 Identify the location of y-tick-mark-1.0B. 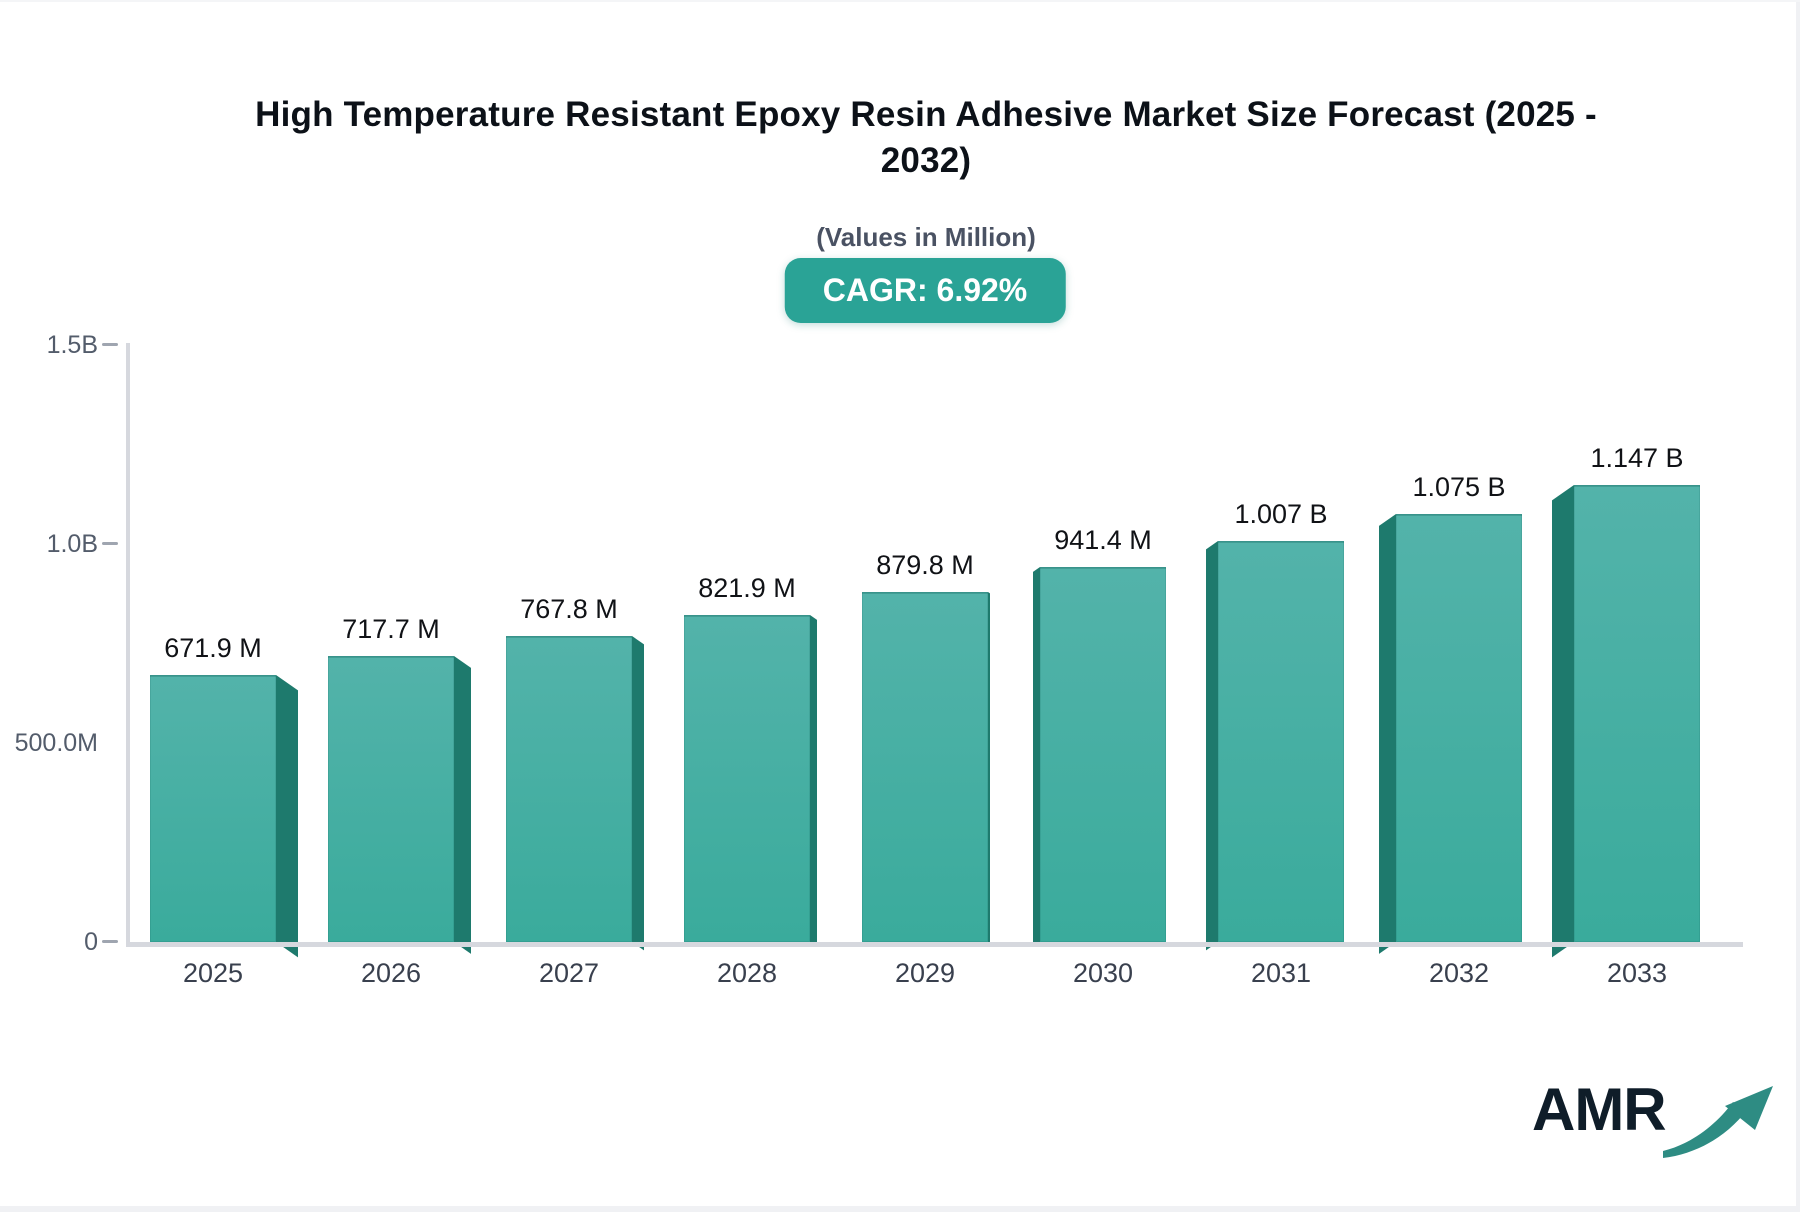
(110, 543).